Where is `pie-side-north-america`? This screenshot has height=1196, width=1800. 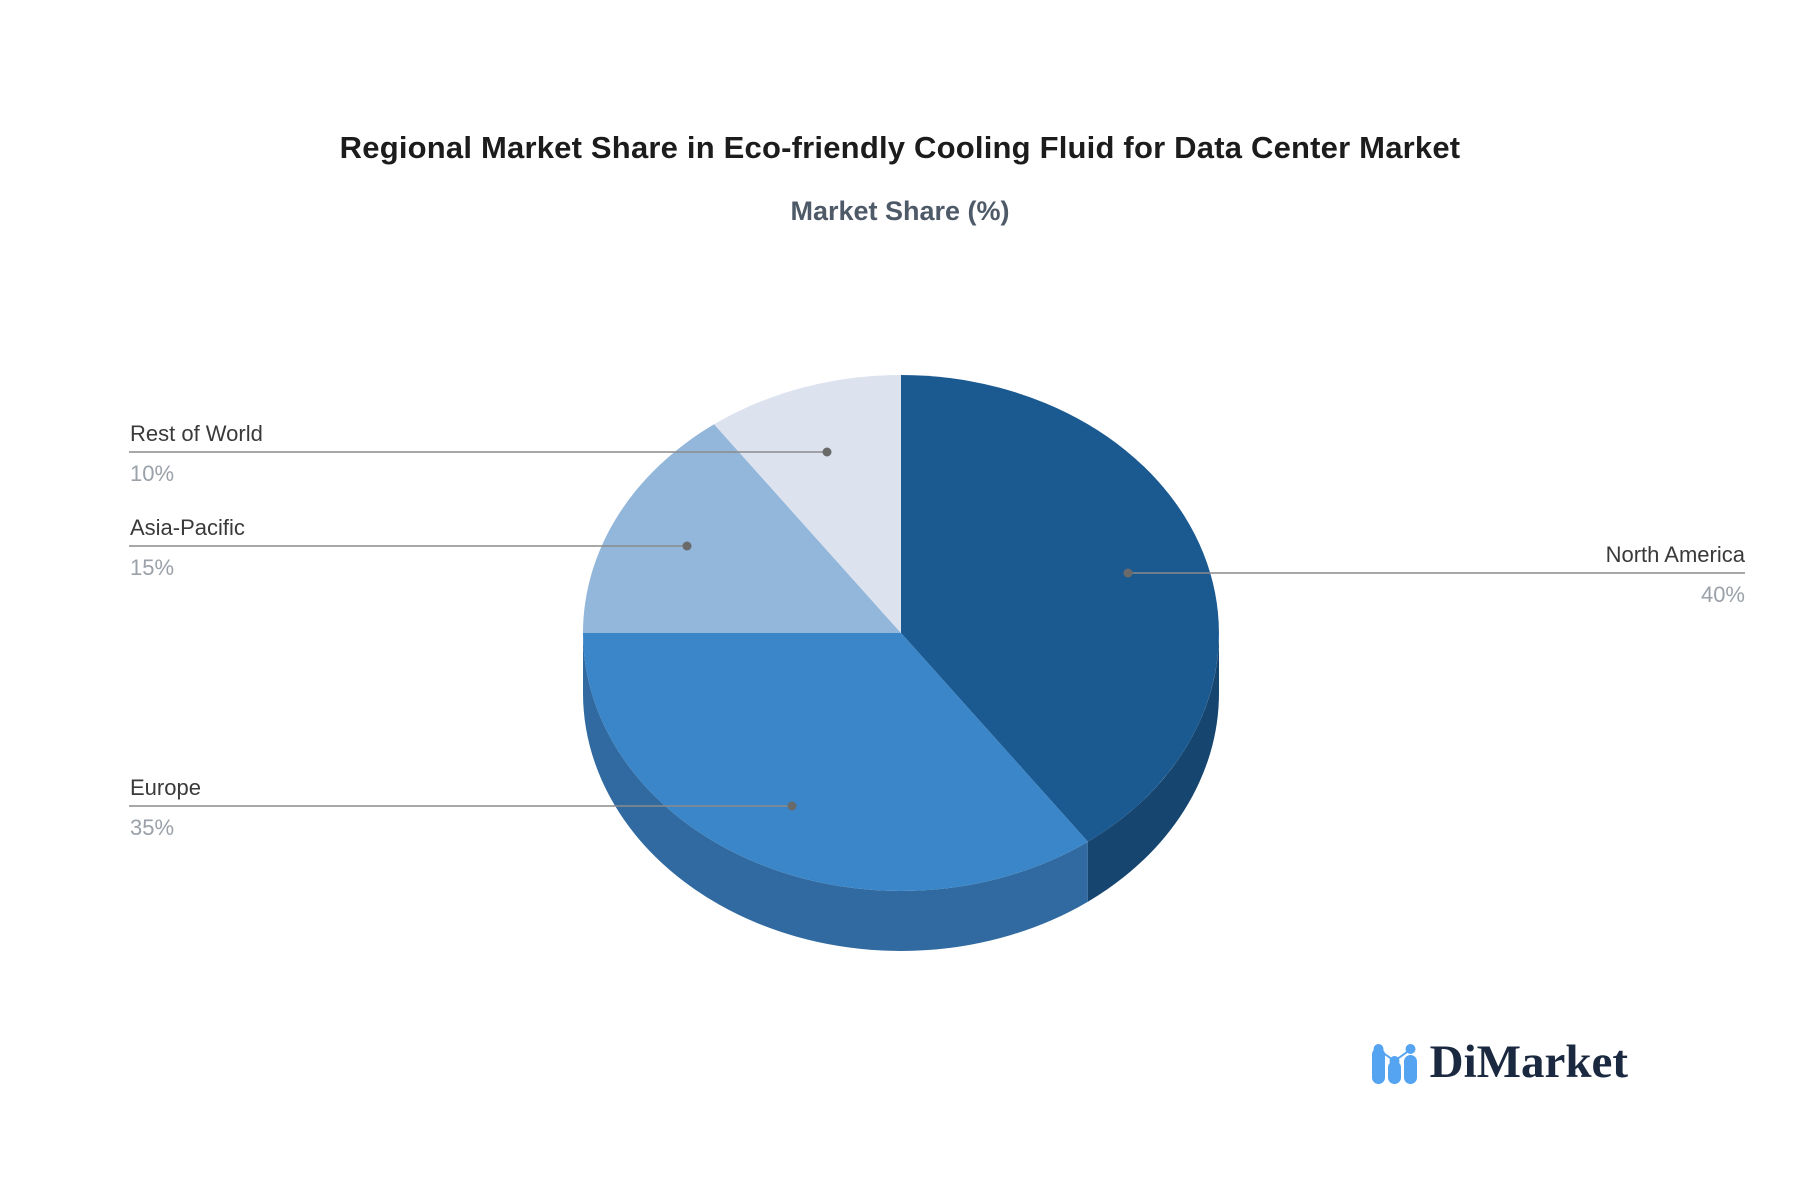
pie-side-north-america is located at coordinates (1153, 767).